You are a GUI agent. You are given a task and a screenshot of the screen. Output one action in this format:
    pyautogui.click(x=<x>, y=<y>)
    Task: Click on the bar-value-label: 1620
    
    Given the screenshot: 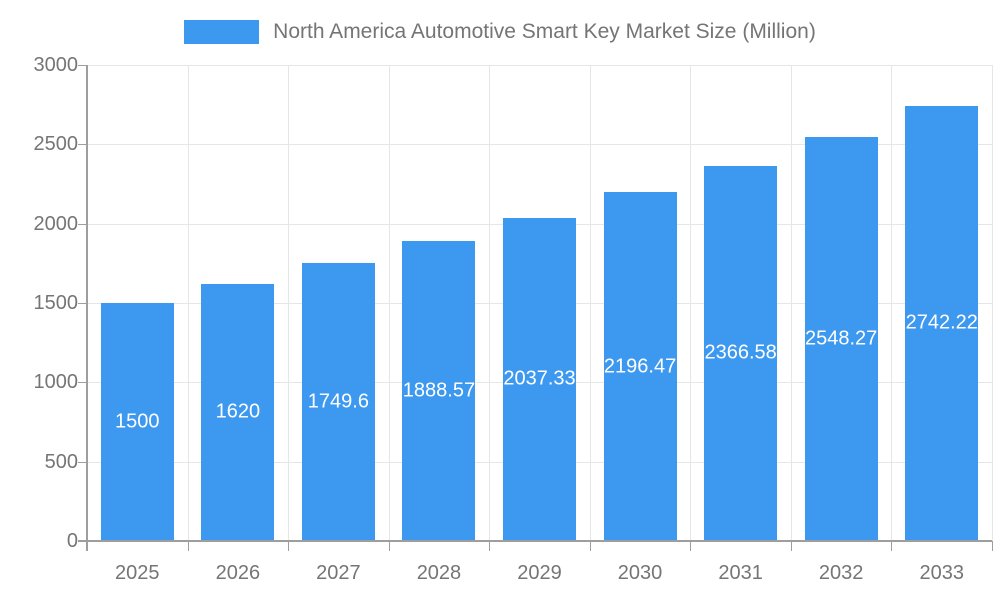 What is the action you would take?
    pyautogui.click(x=238, y=411)
    